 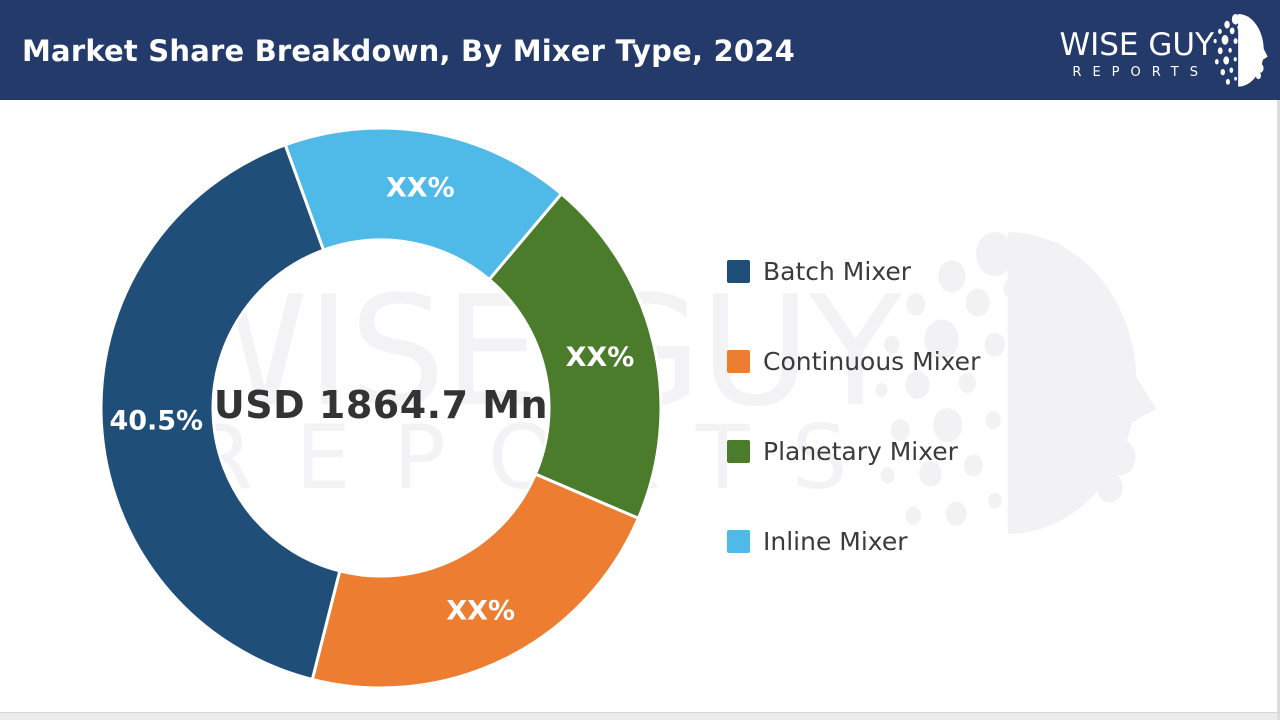 I want to click on slice-label-inline-mixer: XX%, so click(x=420, y=187).